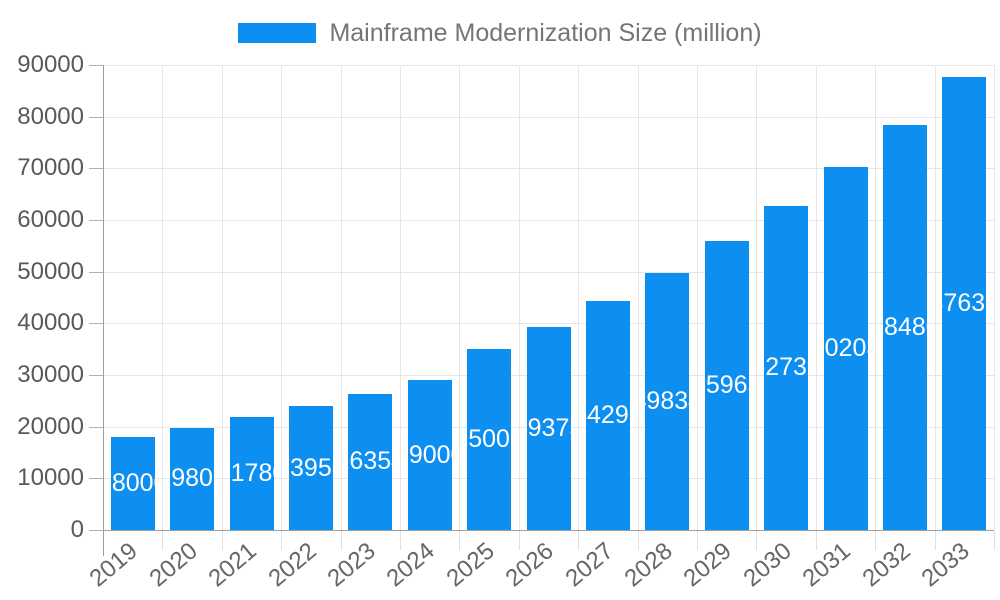  What do you see at coordinates (648, 565) in the screenshot?
I see `x-axis-label: 2028` at bounding box center [648, 565].